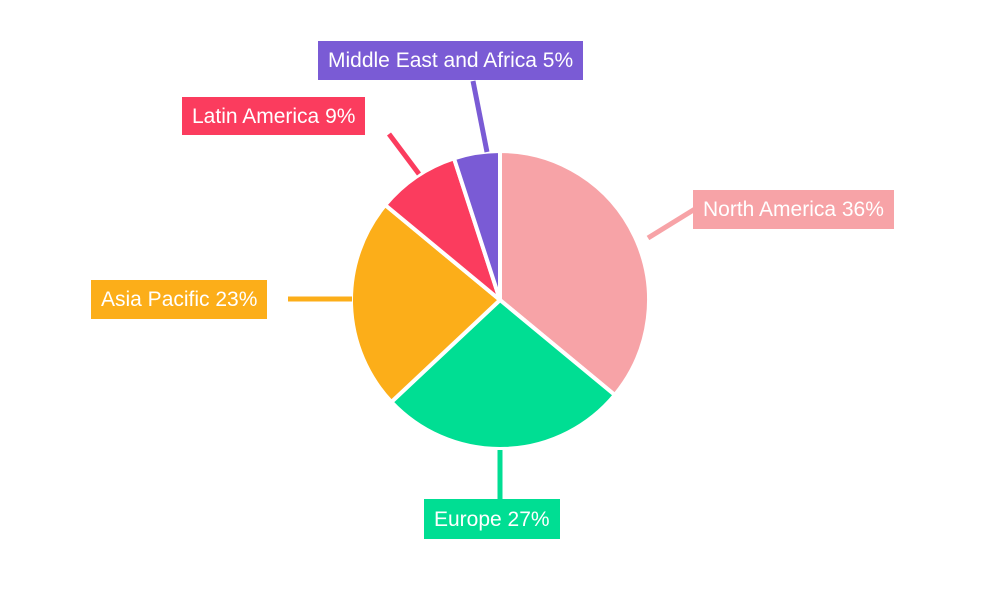  Describe the element at coordinates (503, 375) in the screenshot. I see `pie-slice-europe` at that location.